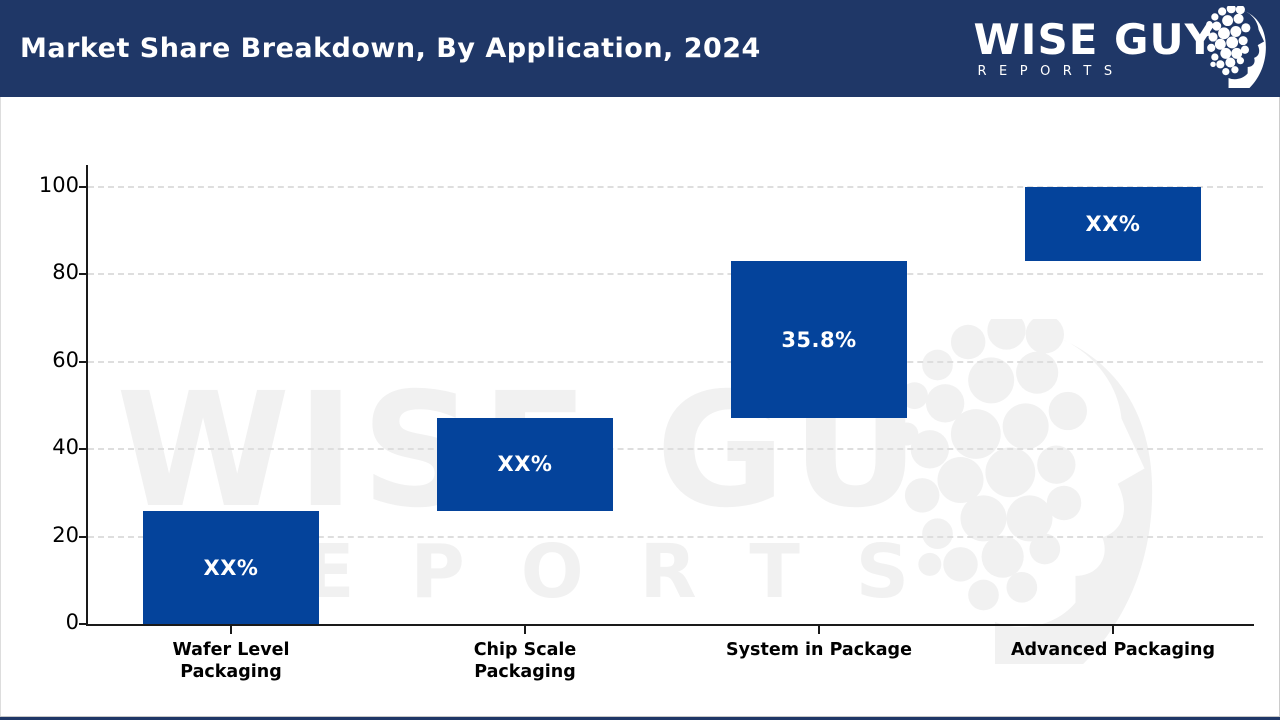 The height and width of the screenshot is (720, 1280). What do you see at coordinates (65, 272) in the screenshot?
I see `y-tick-label: 80` at bounding box center [65, 272].